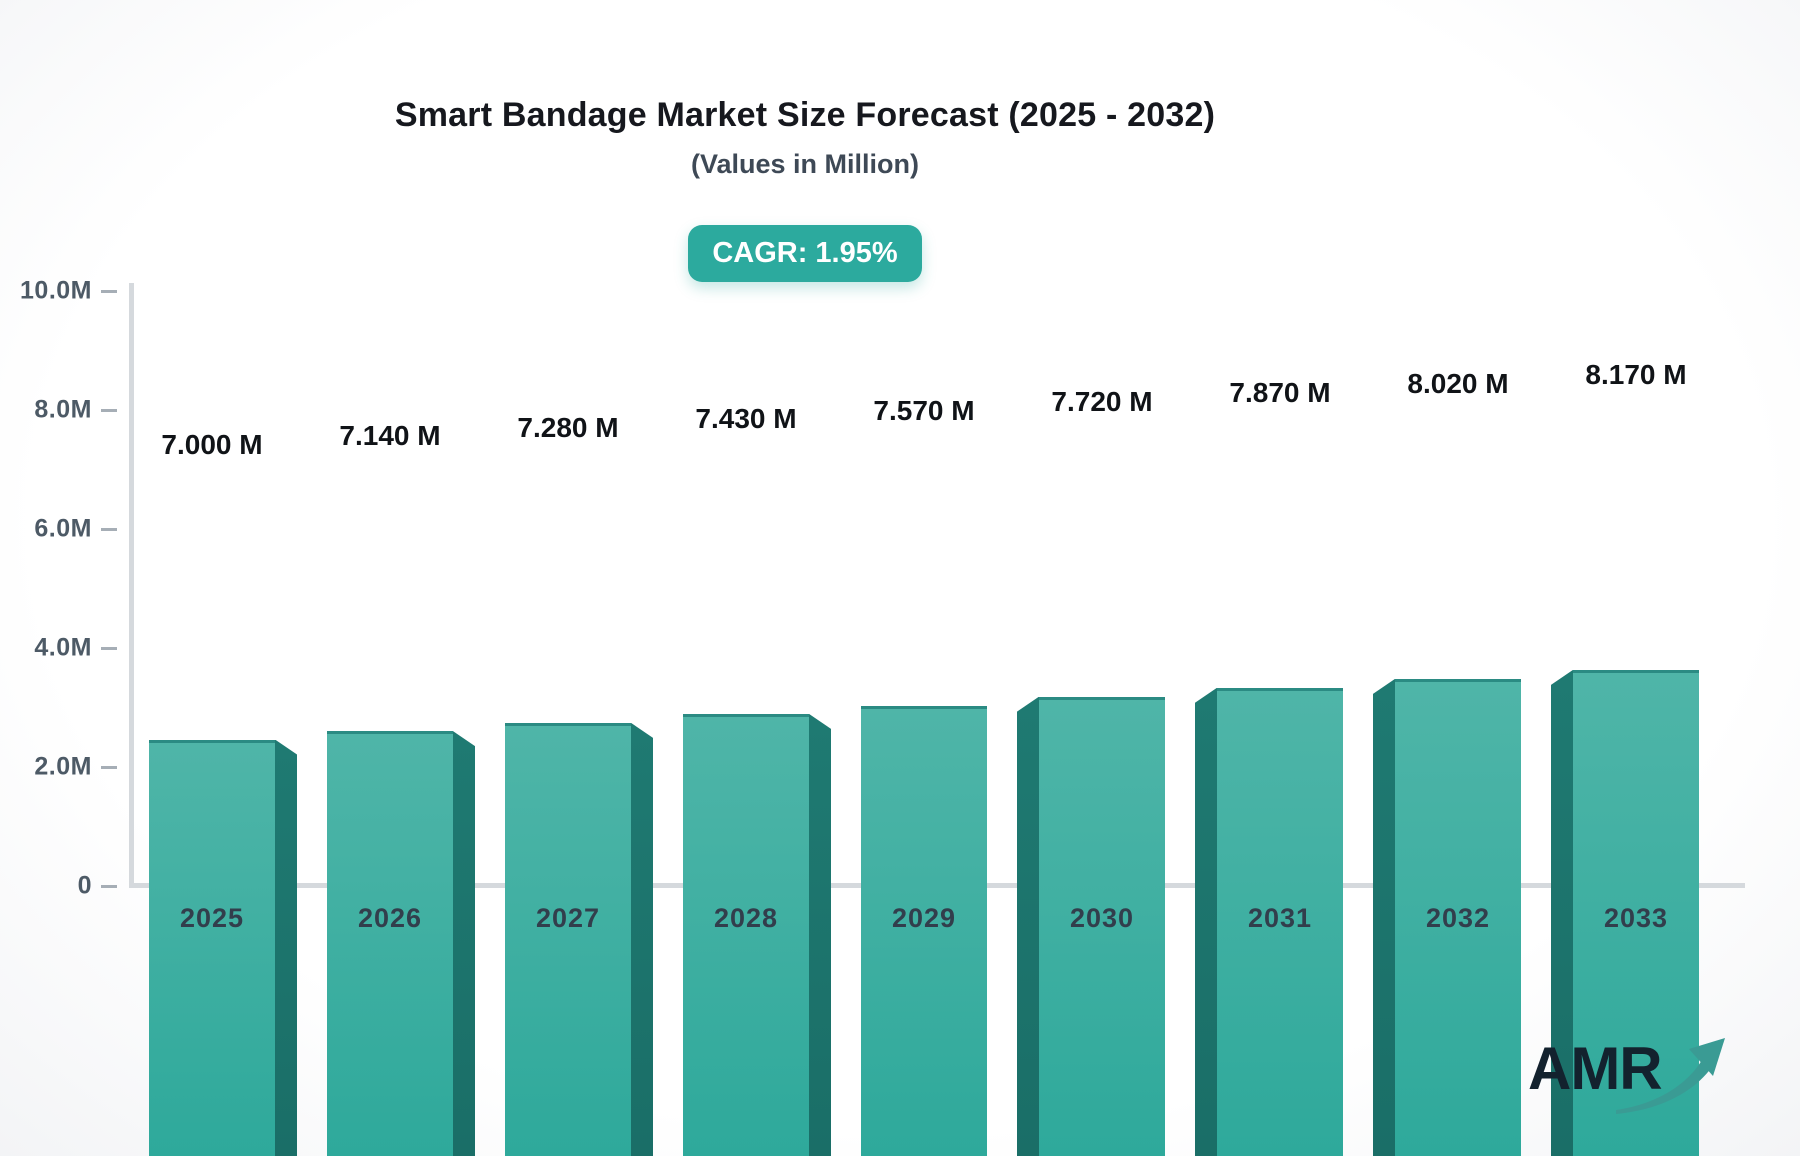 This screenshot has width=1800, height=1156. I want to click on cagr-badge: CAGR: 1.95%, so click(805, 253).